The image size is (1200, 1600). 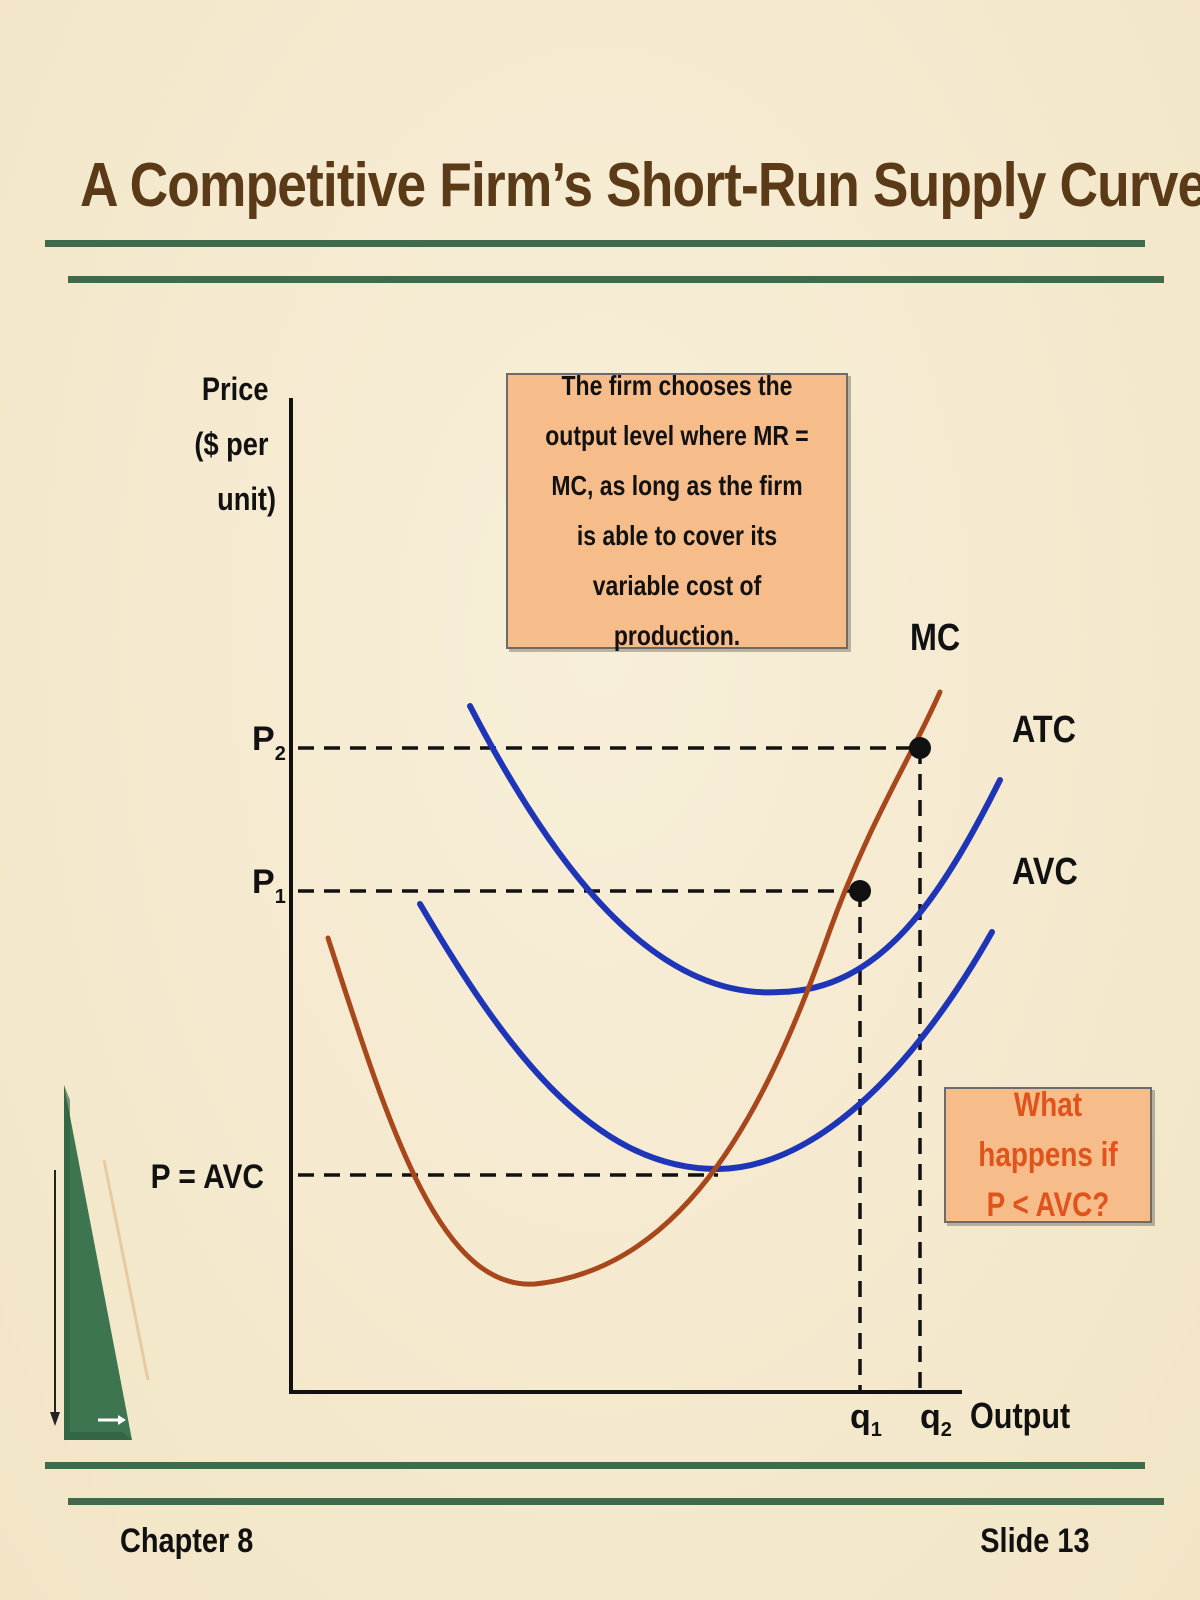 I want to click on svg-text: Price ($ per unit), so click(x=235, y=445).